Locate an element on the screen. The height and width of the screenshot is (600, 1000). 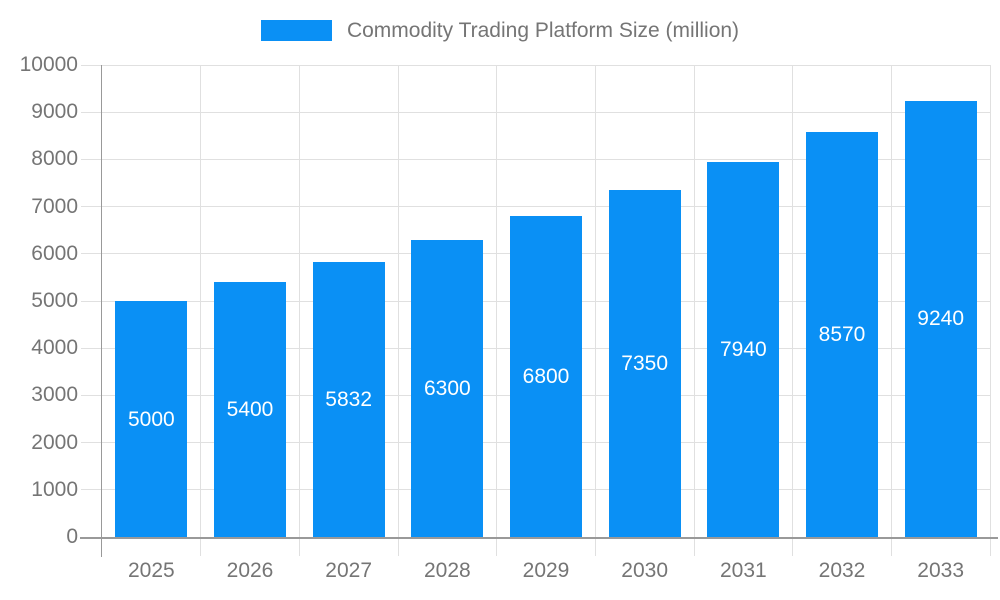
bar: 5400 is located at coordinates (250, 409).